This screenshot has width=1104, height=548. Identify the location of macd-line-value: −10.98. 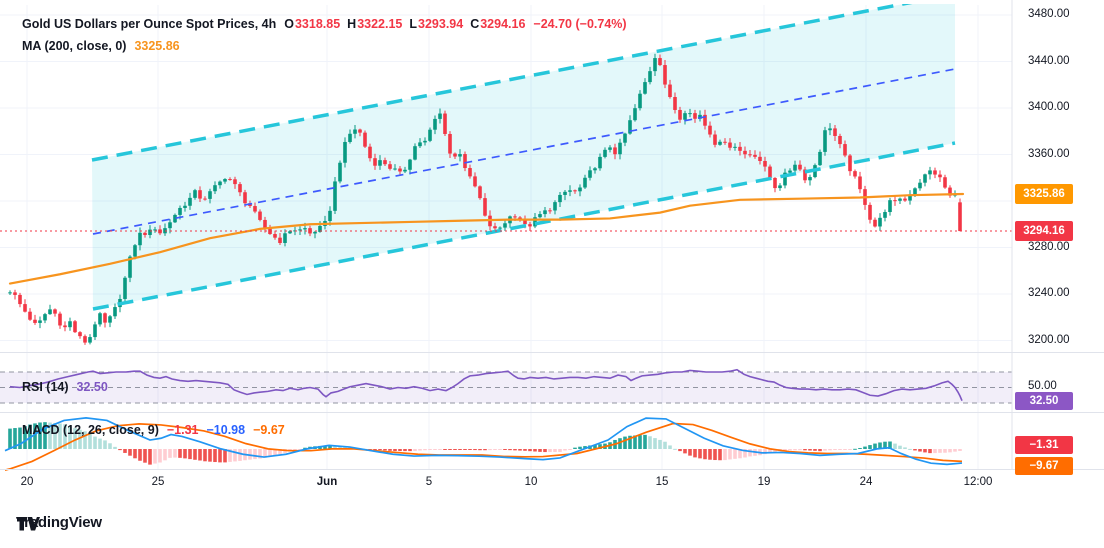
(226, 430).